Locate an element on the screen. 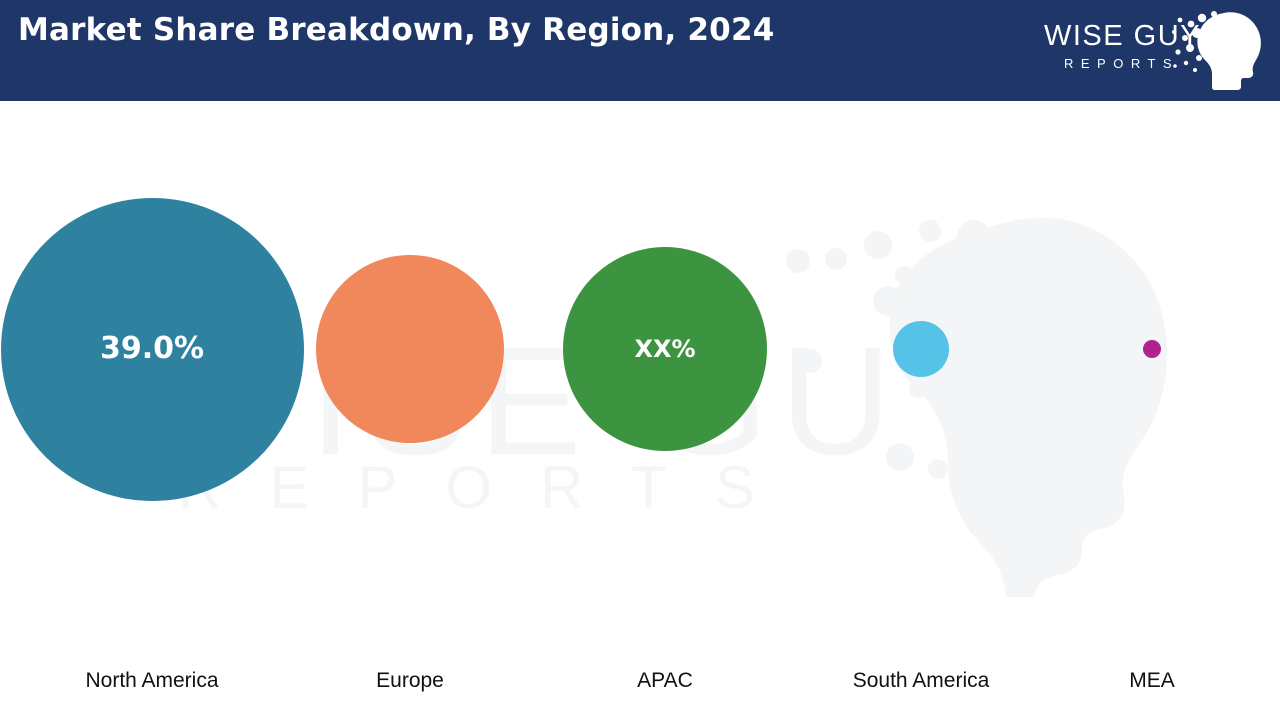  category-label-south-america: South America is located at coordinates (921, 680).